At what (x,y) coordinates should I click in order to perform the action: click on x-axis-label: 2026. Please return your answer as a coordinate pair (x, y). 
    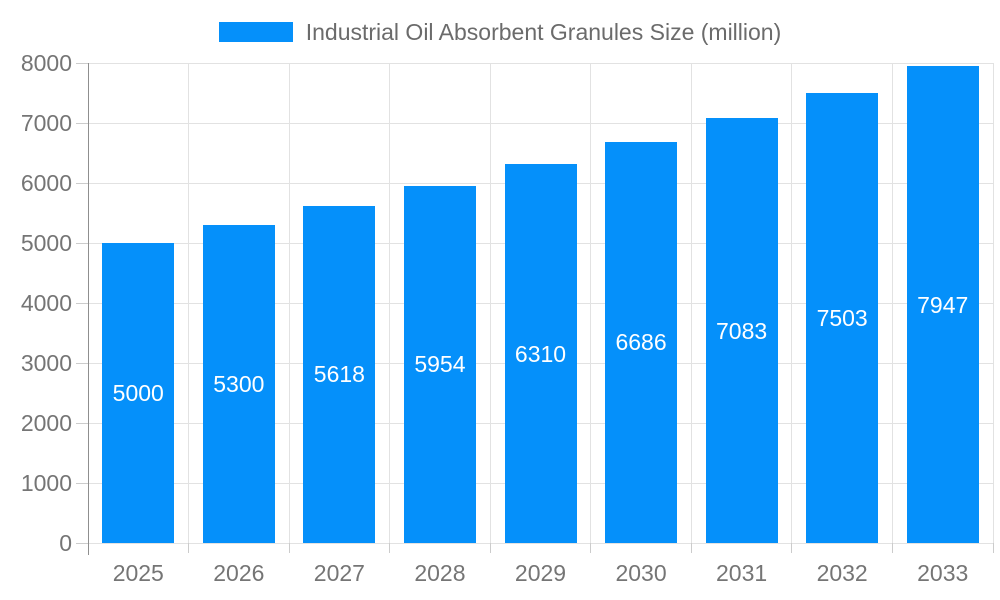
    Looking at the image, I should click on (239, 573).